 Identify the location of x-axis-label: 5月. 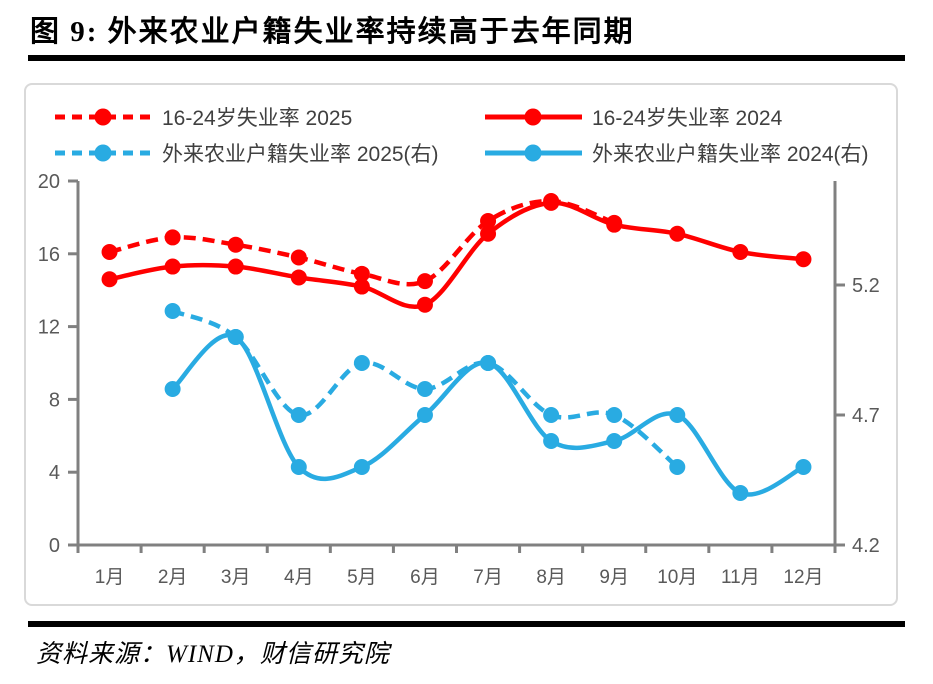
(362, 577).